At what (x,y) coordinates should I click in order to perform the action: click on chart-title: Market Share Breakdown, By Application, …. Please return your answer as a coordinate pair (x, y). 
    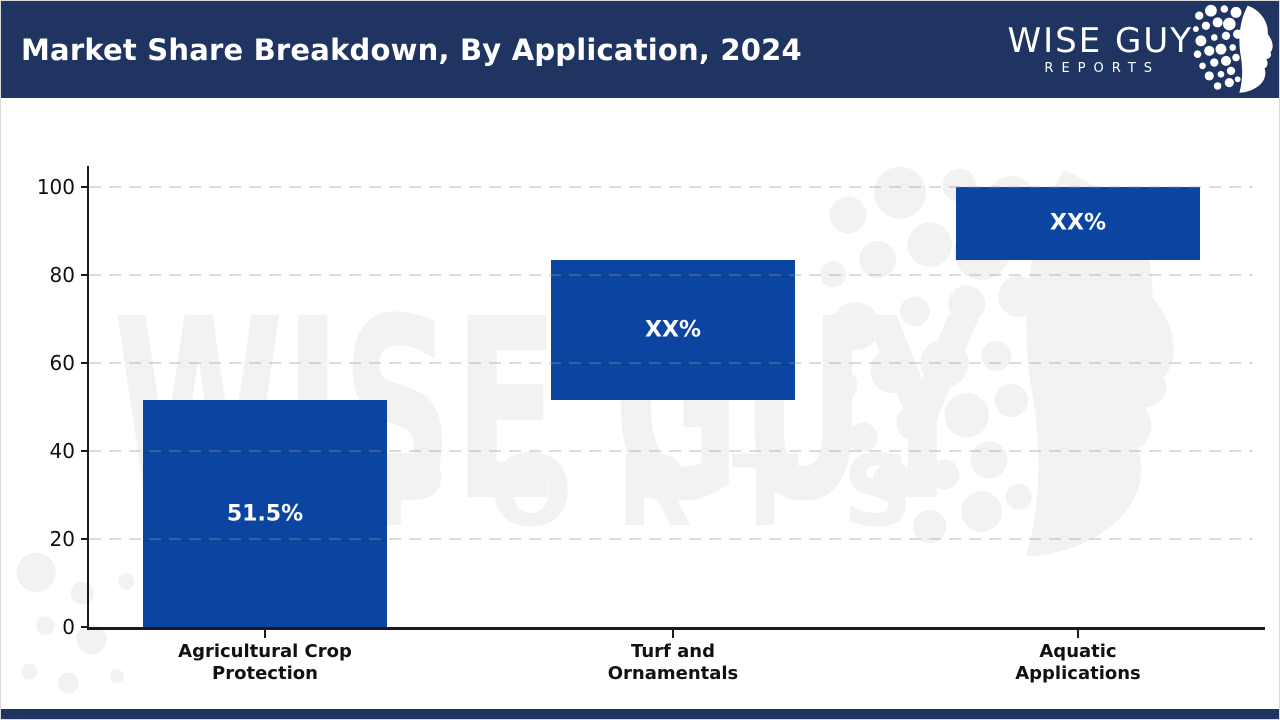
    Looking at the image, I should click on (411, 49).